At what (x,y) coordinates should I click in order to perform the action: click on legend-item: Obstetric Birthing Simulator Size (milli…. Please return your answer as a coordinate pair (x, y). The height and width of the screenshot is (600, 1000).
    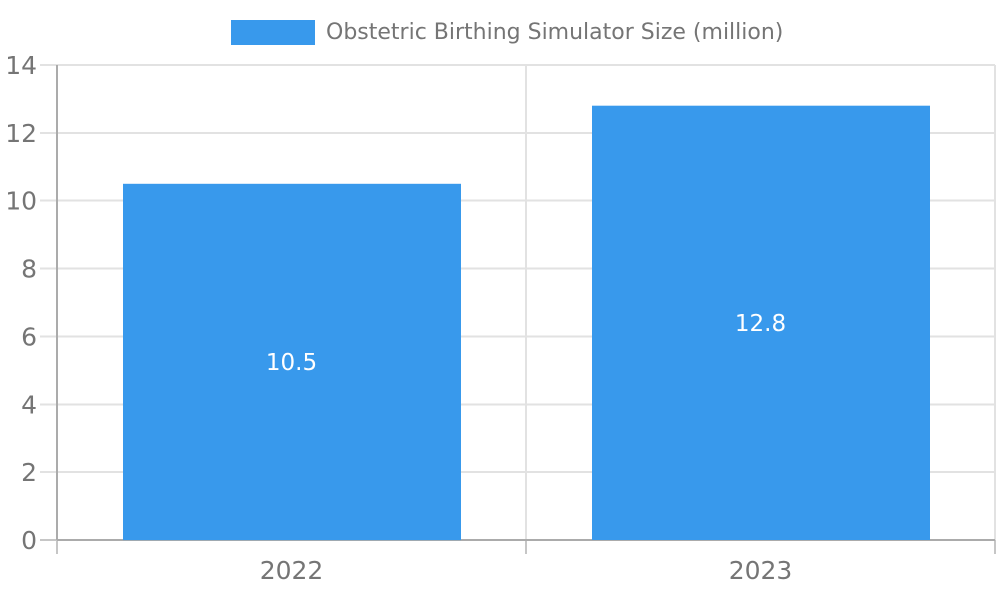
    Looking at the image, I should click on (507, 32).